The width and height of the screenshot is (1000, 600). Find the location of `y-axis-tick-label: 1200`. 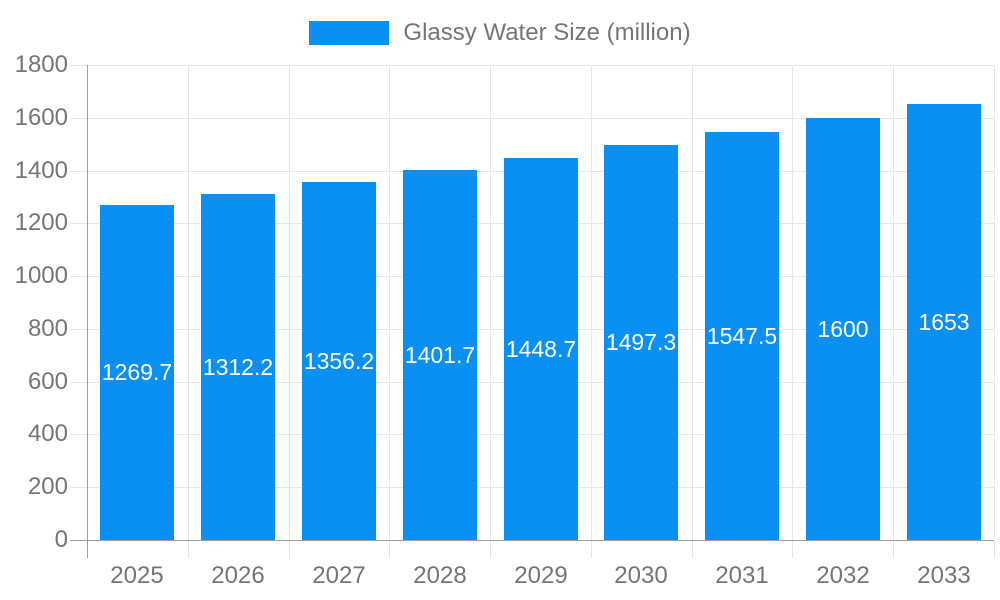

y-axis-tick-label: 1200 is located at coordinates (41, 222).